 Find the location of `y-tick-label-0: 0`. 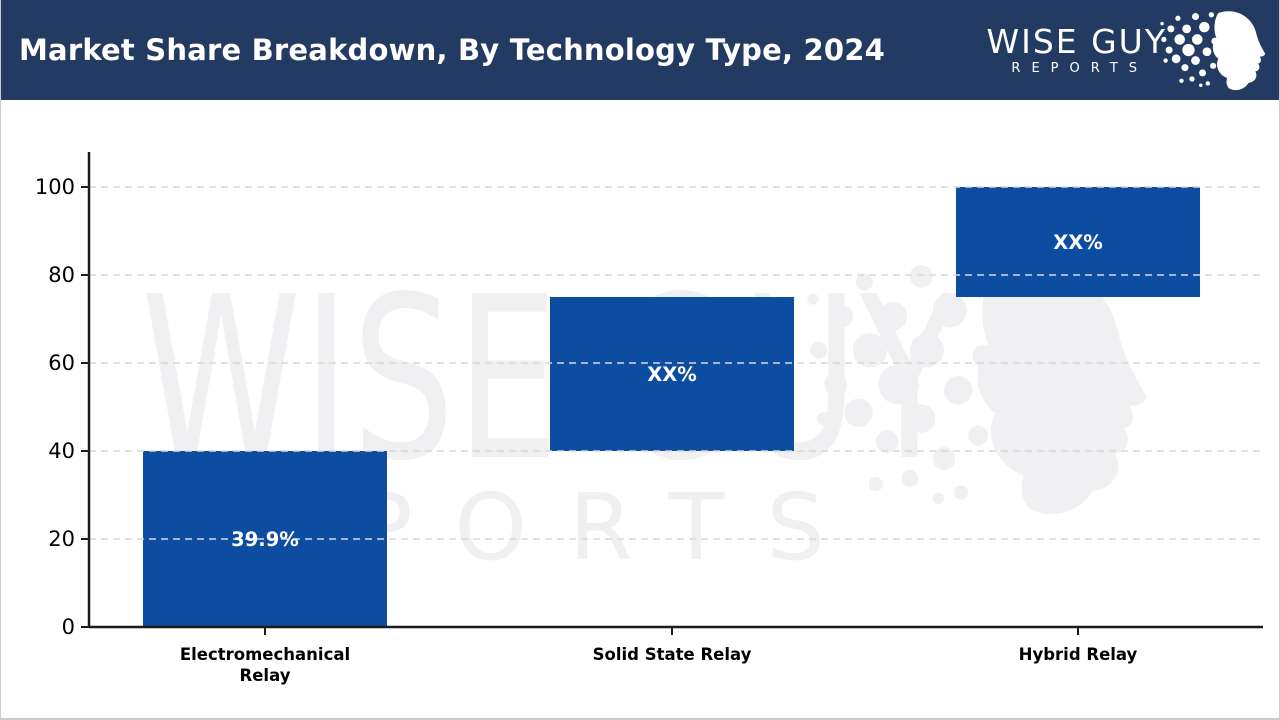

y-tick-label-0: 0 is located at coordinates (68, 627).